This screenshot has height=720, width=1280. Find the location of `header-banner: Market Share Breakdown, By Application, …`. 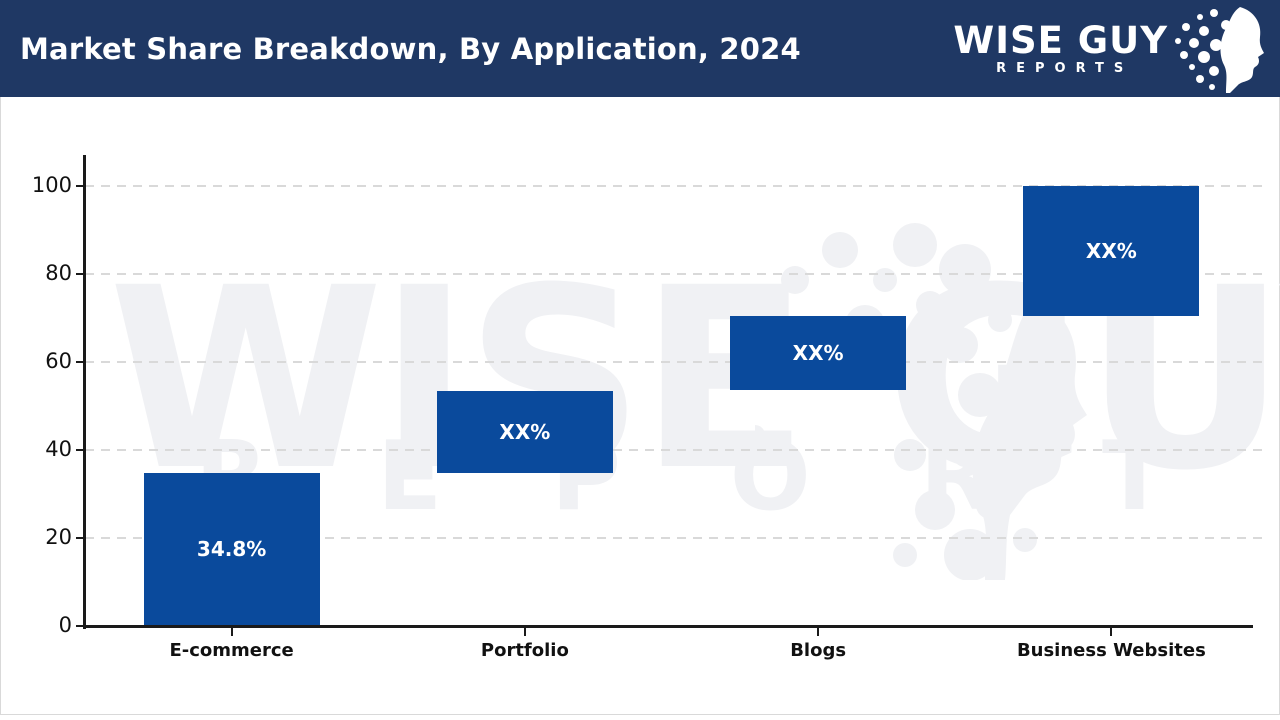

header-banner: Market Share Breakdown, By Application, … is located at coordinates (640, 48).